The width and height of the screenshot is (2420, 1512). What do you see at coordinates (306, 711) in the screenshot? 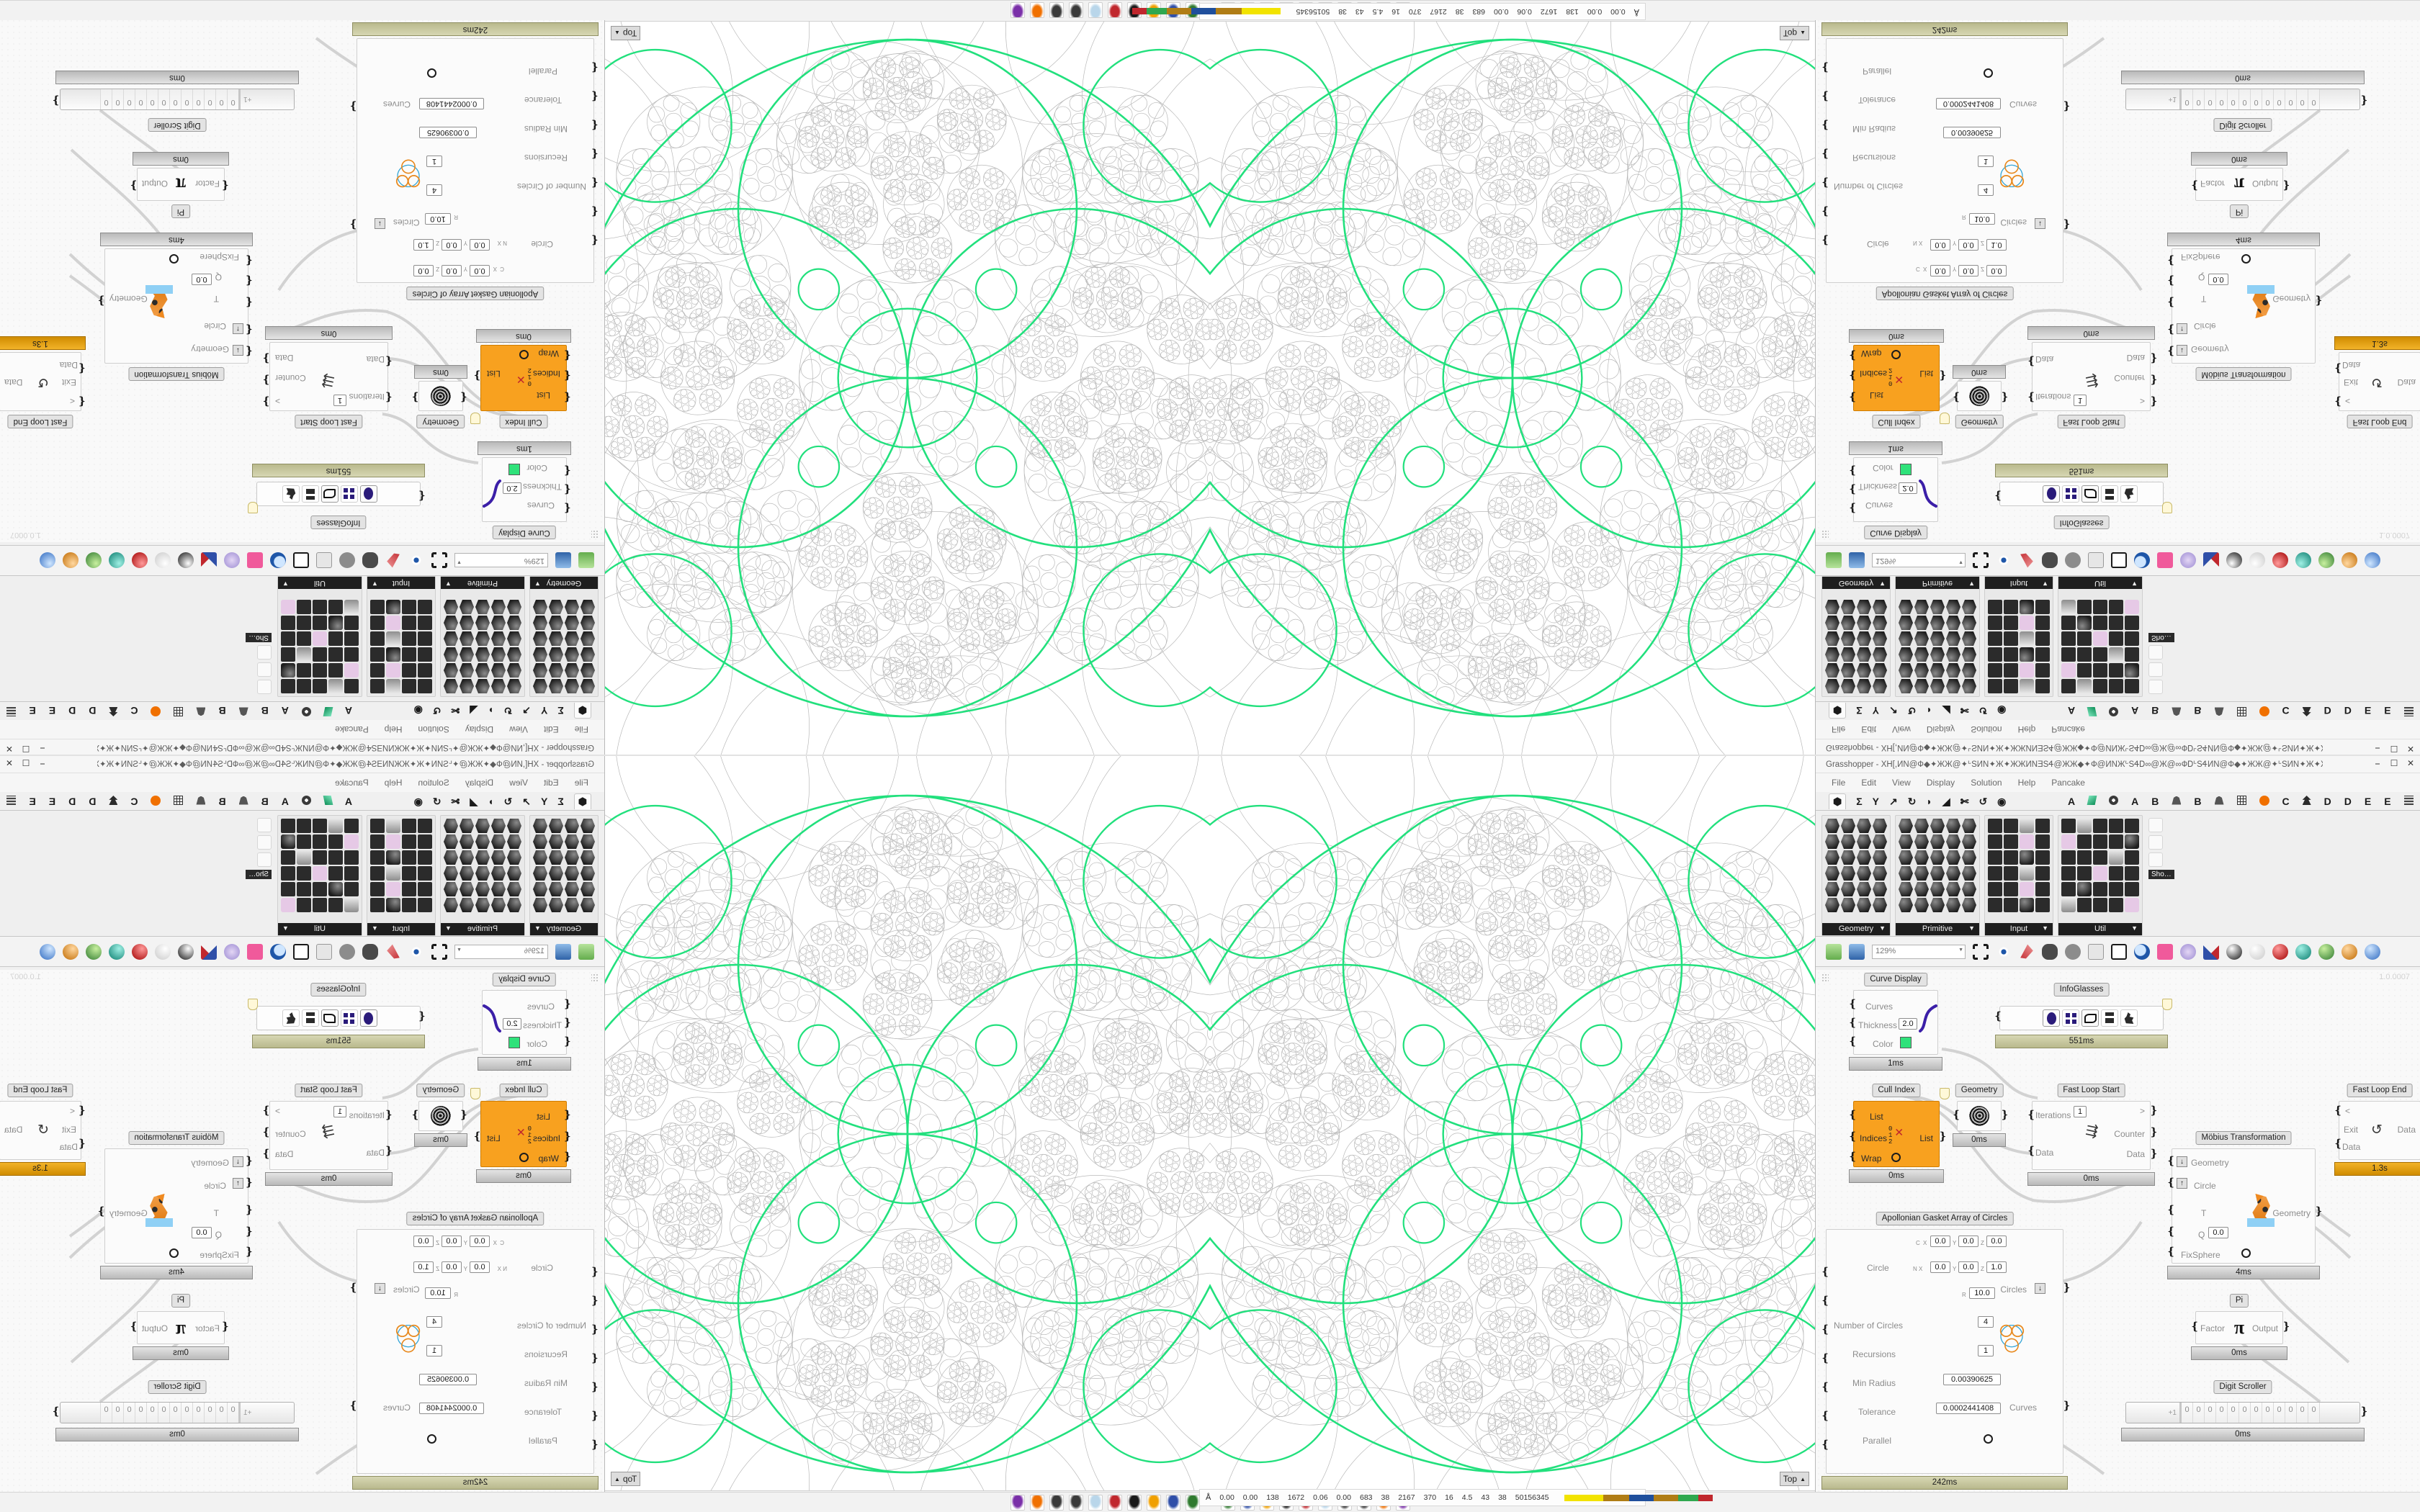
I see `addon-flower-tab` at bounding box center [306, 711].